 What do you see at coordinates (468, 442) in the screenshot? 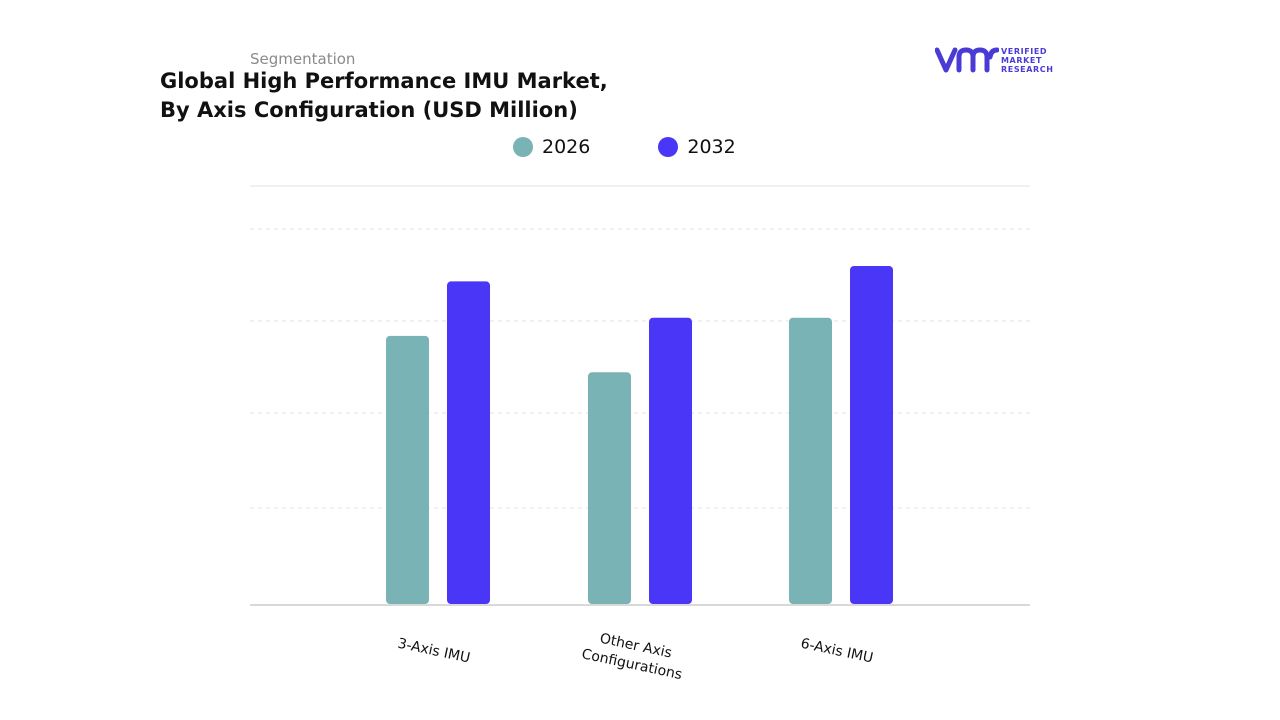
I see `bar-3-axis-imu-2032` at bounding box center [468, 442].